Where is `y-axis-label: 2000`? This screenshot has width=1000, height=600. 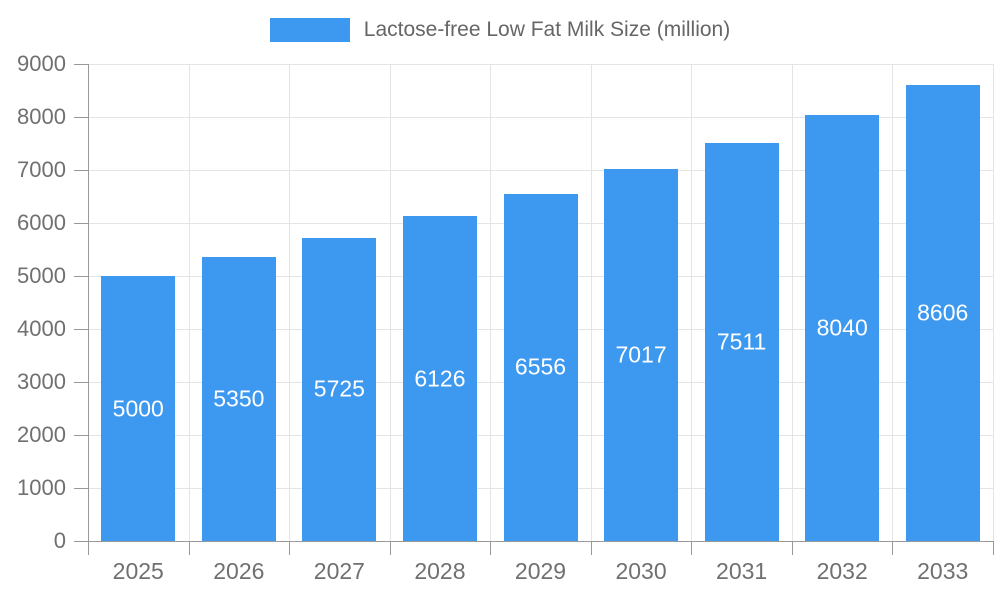 y-axis-label: 2000 is located at coordinates (41, 434).